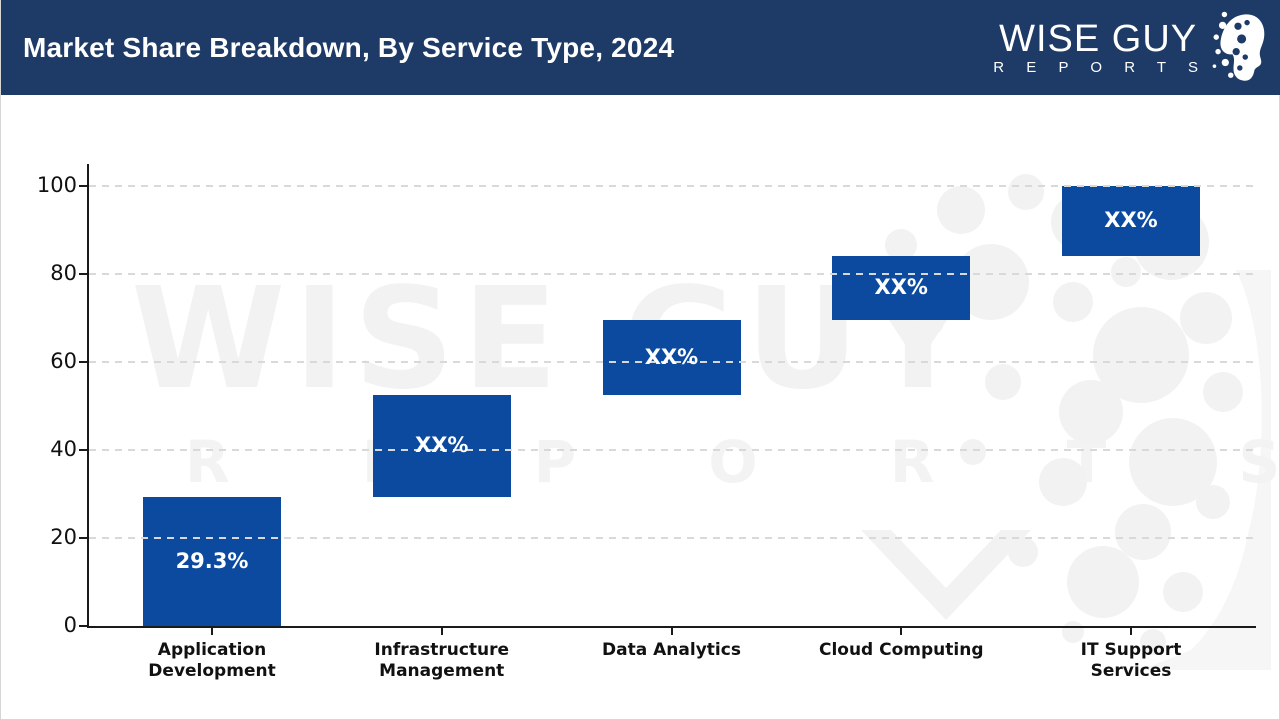 The height and width of the screenshot is (720, 1280). I want to click on bar-value-label-data-analytics: XX%, so click(671, 356).